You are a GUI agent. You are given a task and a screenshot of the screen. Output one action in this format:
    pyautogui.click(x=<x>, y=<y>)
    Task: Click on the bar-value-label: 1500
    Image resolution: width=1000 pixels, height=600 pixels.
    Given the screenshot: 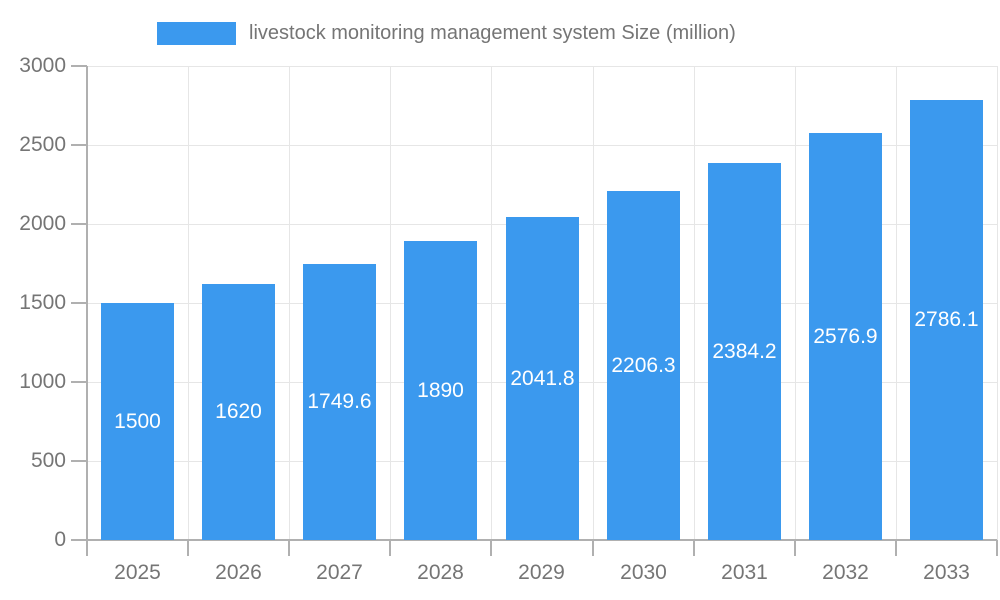 What is the action you would take?
    pyautogui.click(x=137, y=421)
    